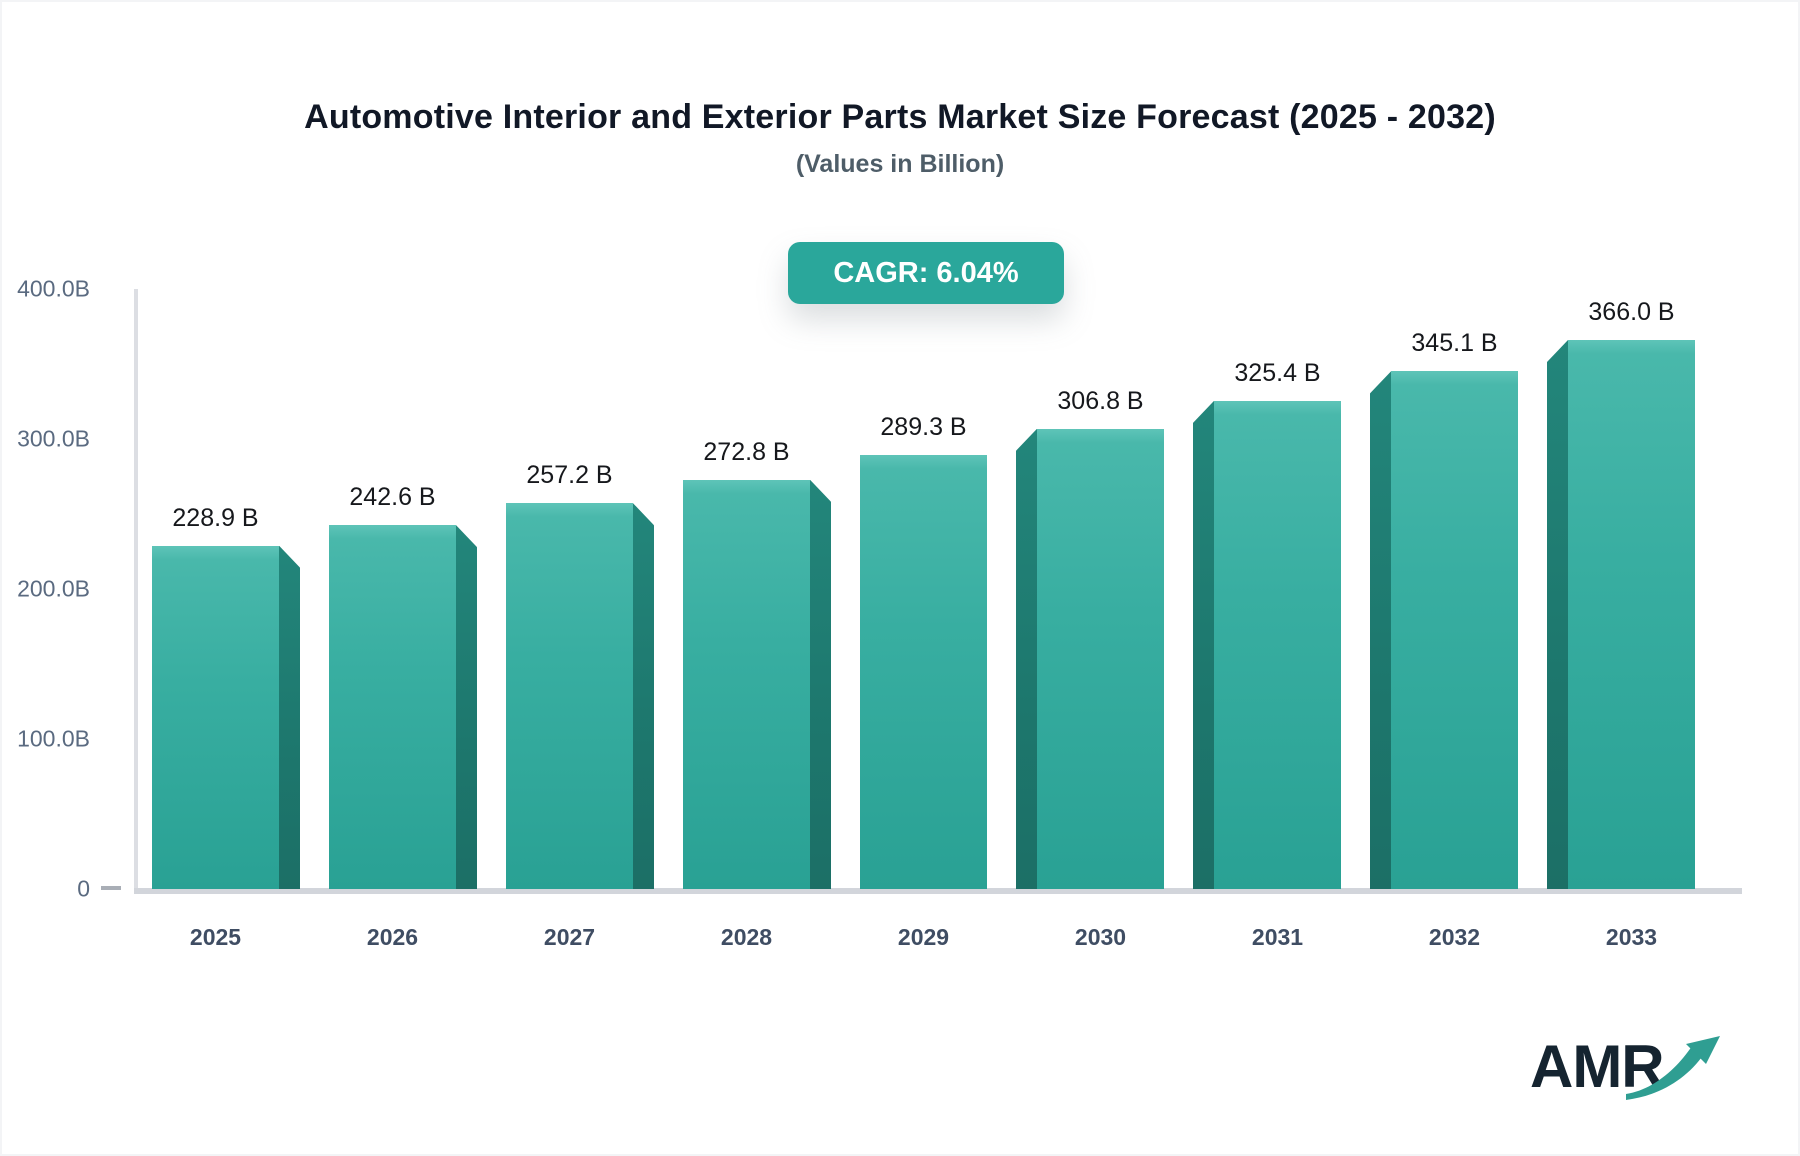  What do you see at coordinates (1597, 1066) in the screenshot?
I see `amr-logo-text: AMR` at bounding box center [1597, 1066].